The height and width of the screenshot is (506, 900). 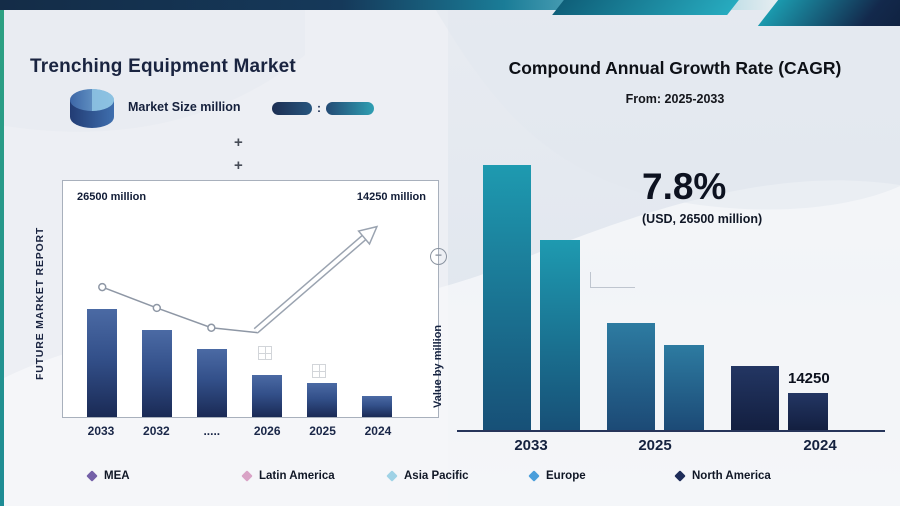 I want to click on market-size-bar-2033, so click(x=102, y=363).